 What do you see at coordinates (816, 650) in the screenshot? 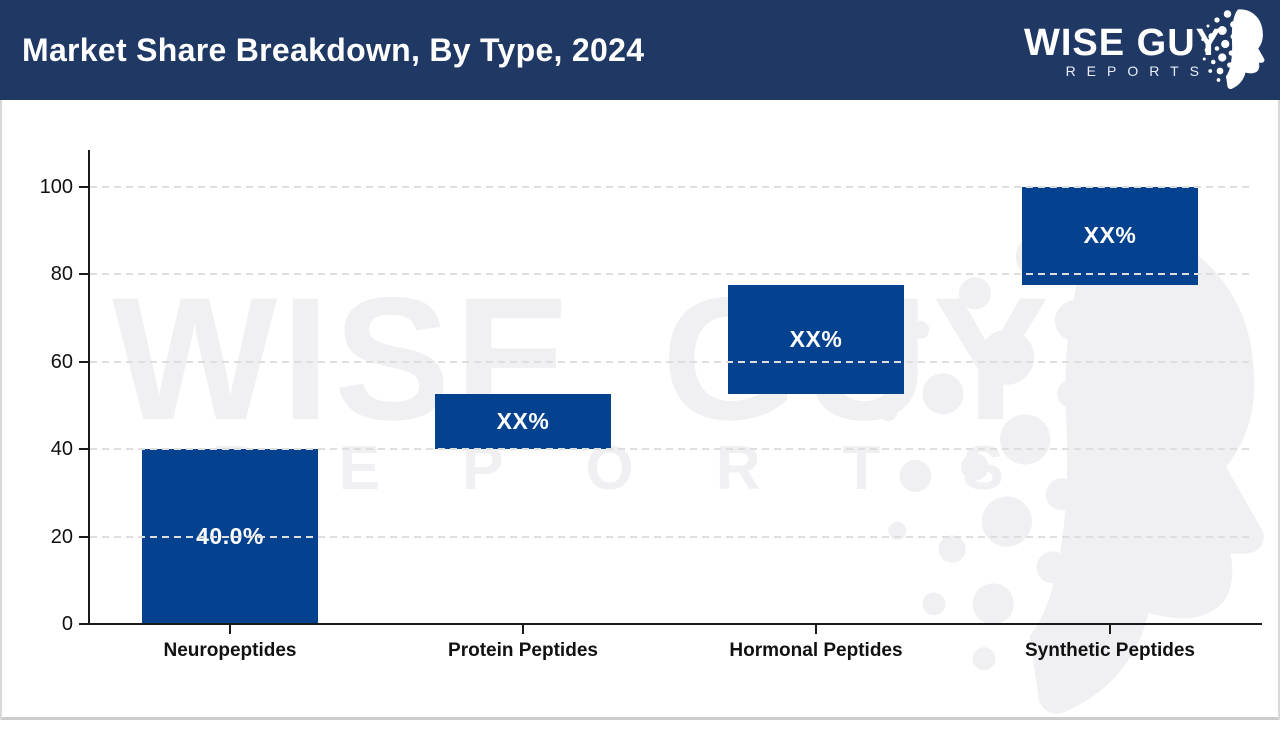
I see `x-category-label: Hormonal Peptides` at bounding box center [816, 650].